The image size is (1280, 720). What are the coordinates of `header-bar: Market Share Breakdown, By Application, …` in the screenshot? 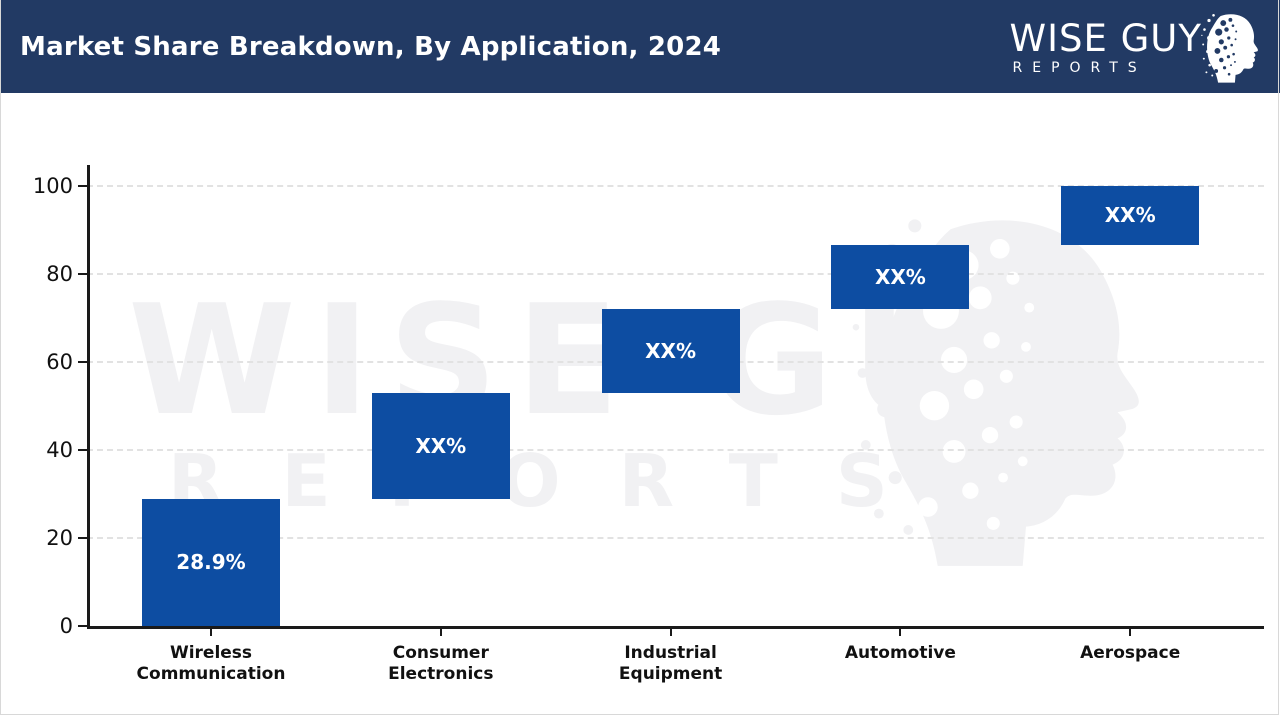 It's located at (640, 46).